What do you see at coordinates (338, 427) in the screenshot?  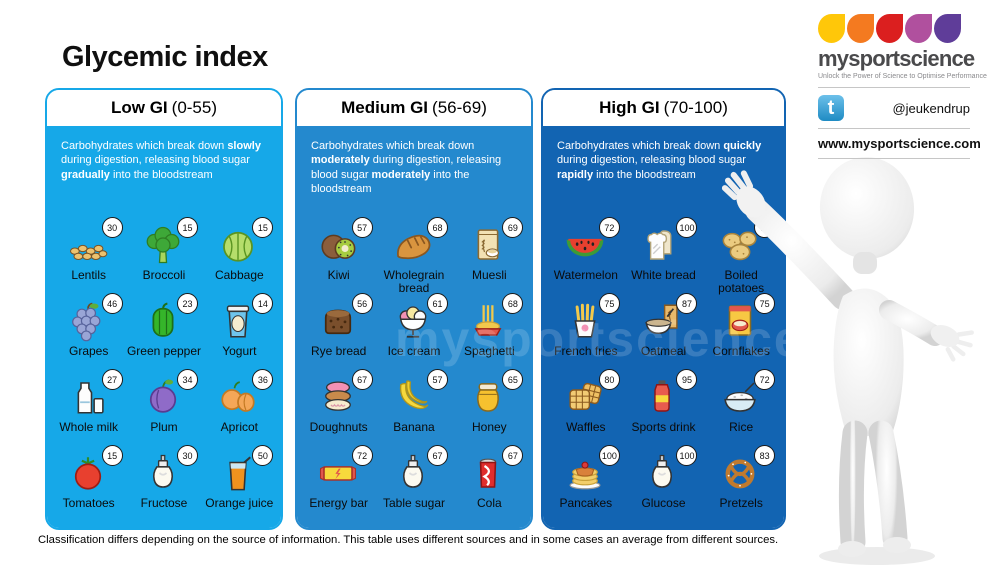 I see `food-item-label: Doughnuts` at bounding box center [338, 427].